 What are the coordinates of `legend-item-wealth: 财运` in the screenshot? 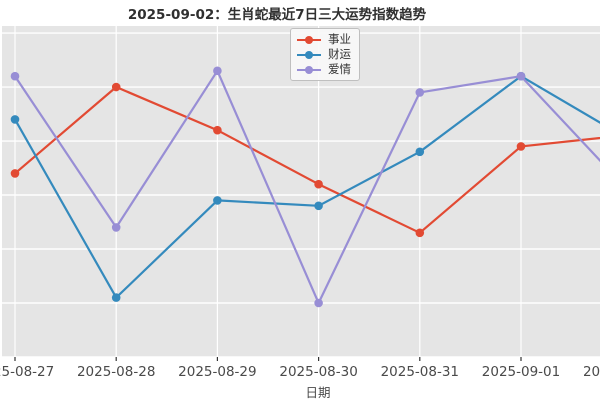 It's located at (324, 54).